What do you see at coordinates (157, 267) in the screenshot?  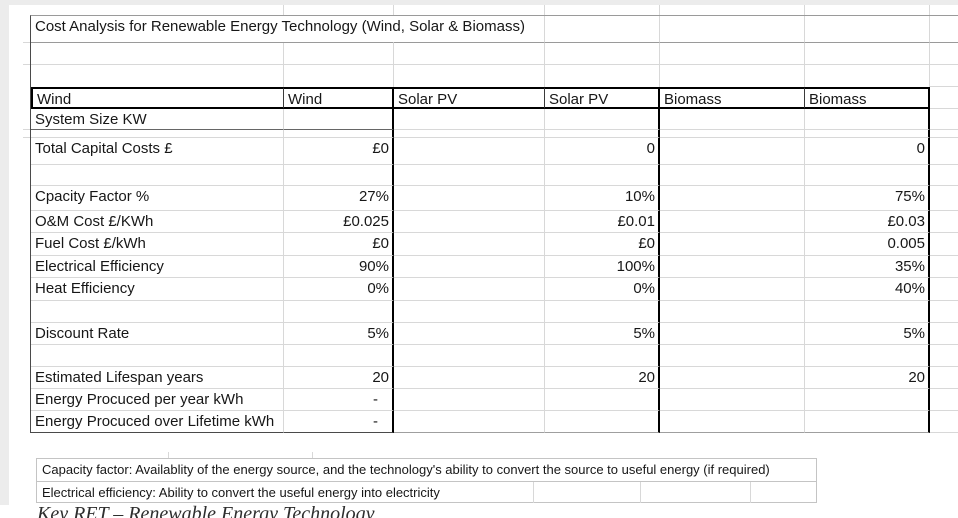 I see `row-label-electrical-efficiency: Electrical Efficiency` at bounding box center [157, 267].